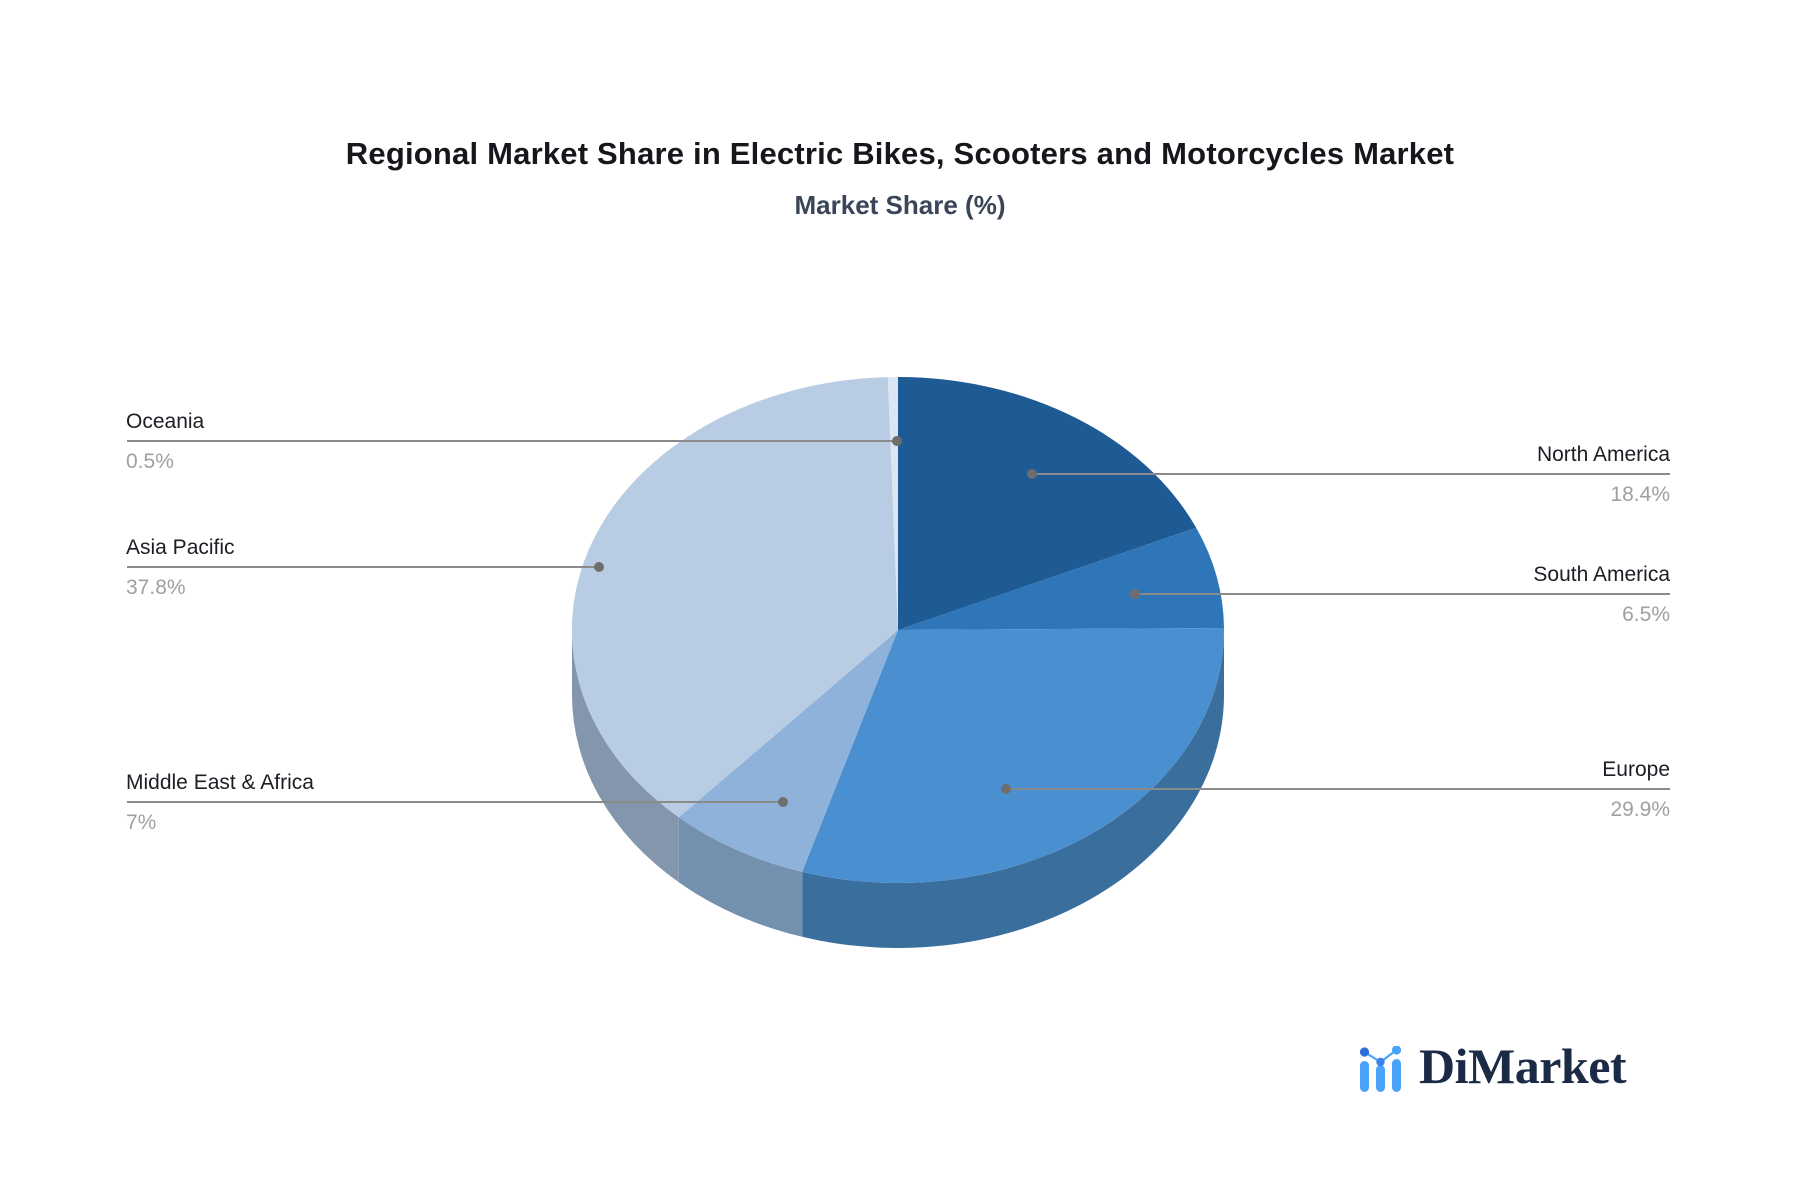 This screenshot has width=1800, height=1196. I want to click on slice-label: North America, so click(1603, 454).